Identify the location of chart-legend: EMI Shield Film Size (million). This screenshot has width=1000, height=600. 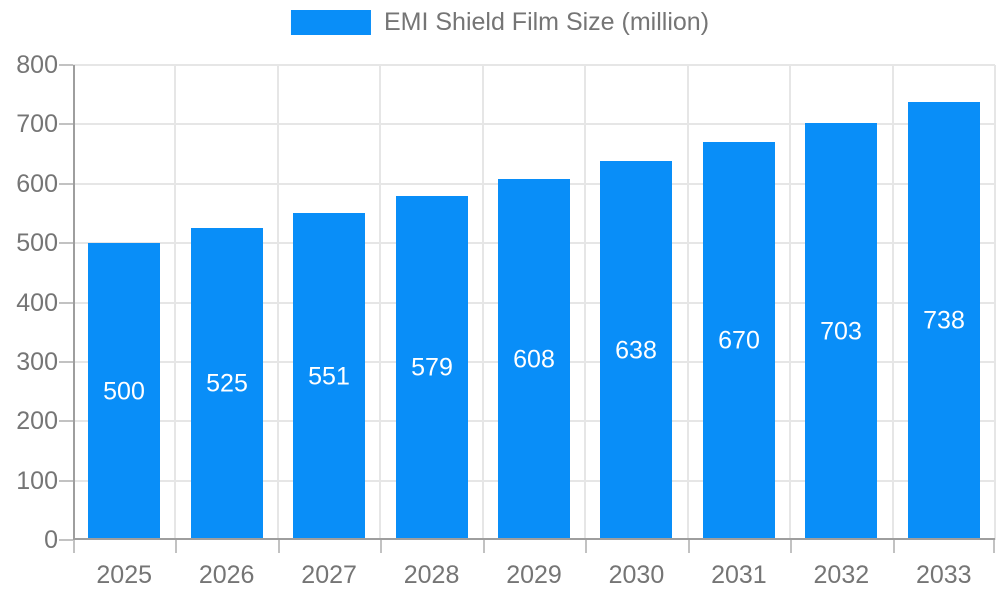
(500, 22).